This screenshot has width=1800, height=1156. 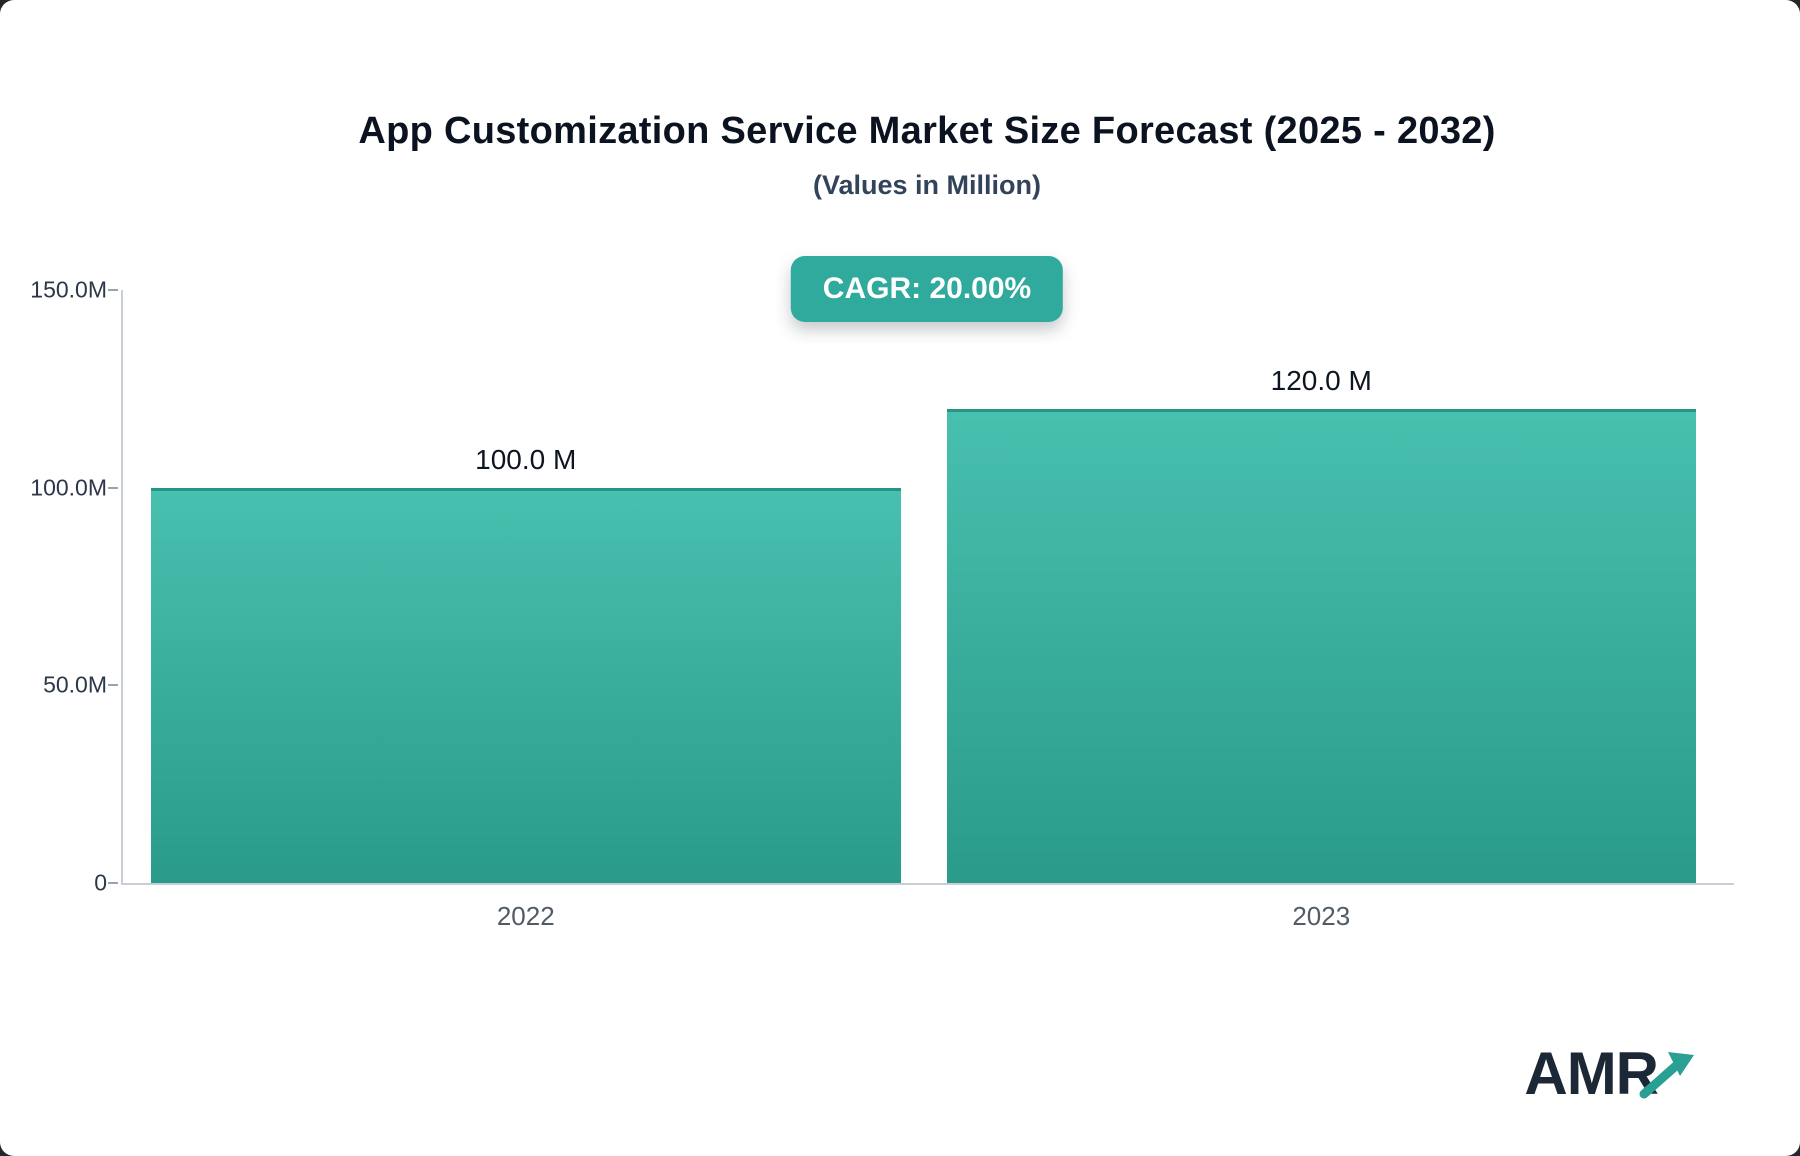 What do you see at coordinates (68, 487) in the screenshot?
I see `y-axis-tick-label: 100.0M` at bounding box center [68, 487].